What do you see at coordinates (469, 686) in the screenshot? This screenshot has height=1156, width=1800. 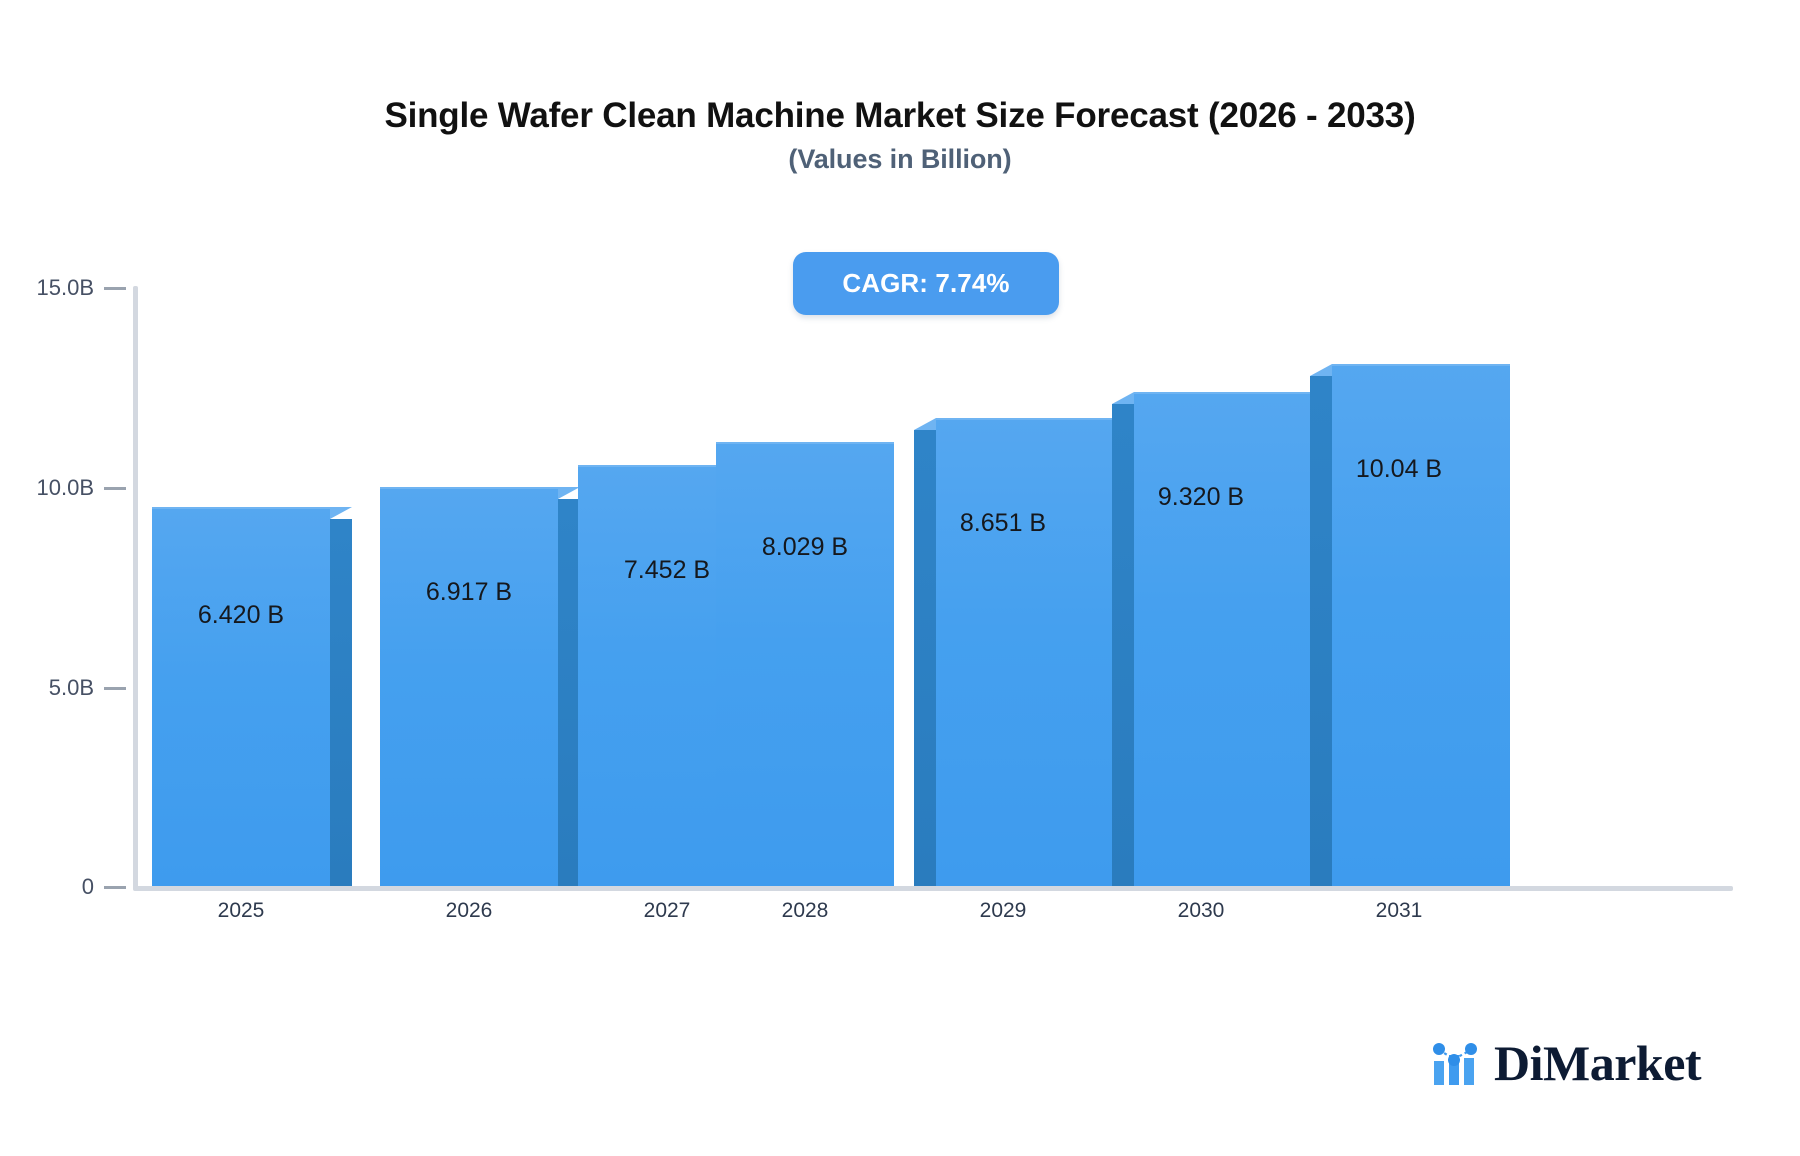 I see `bar-face-2026` at bounding box center [469, 686].